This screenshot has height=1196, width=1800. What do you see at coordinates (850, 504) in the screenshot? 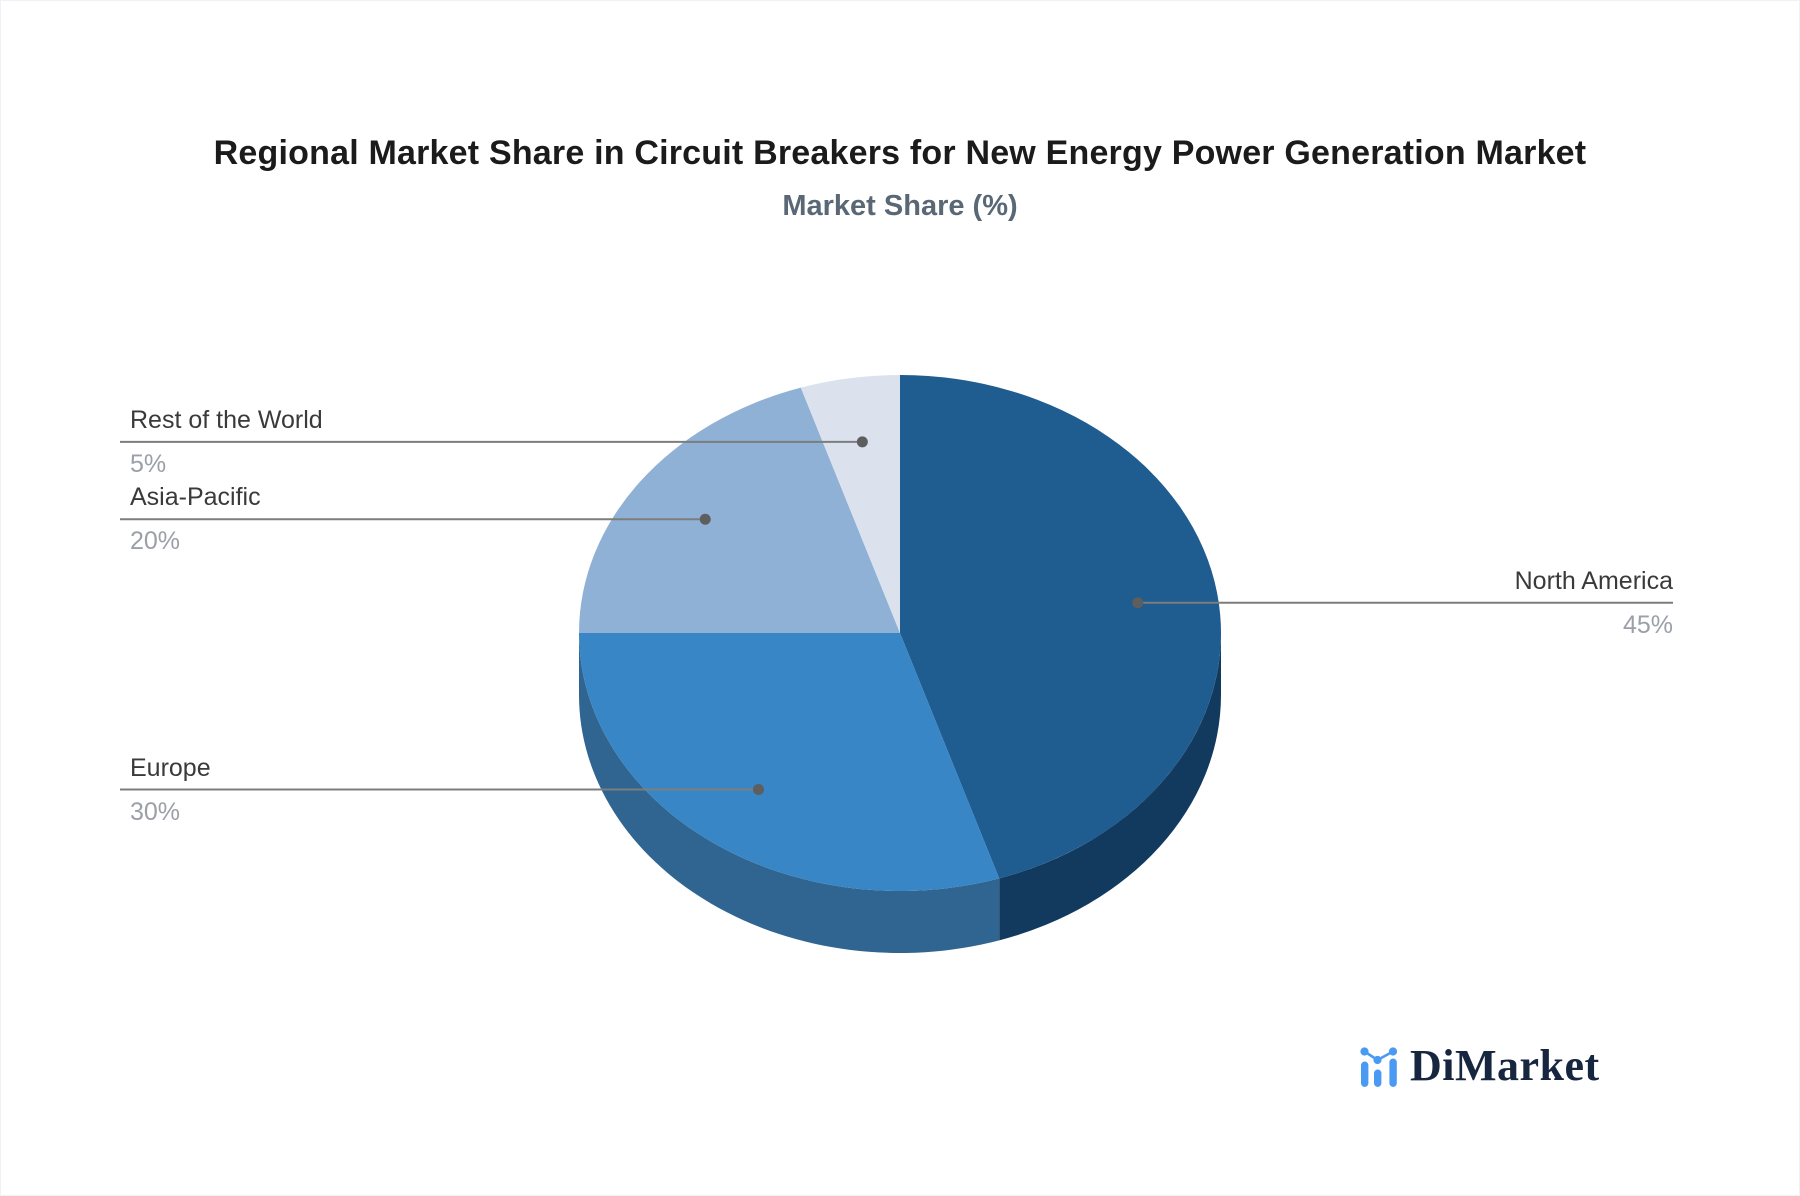
I see `pie-slice-rest-of-the-world` at bounding box center [850, 504].